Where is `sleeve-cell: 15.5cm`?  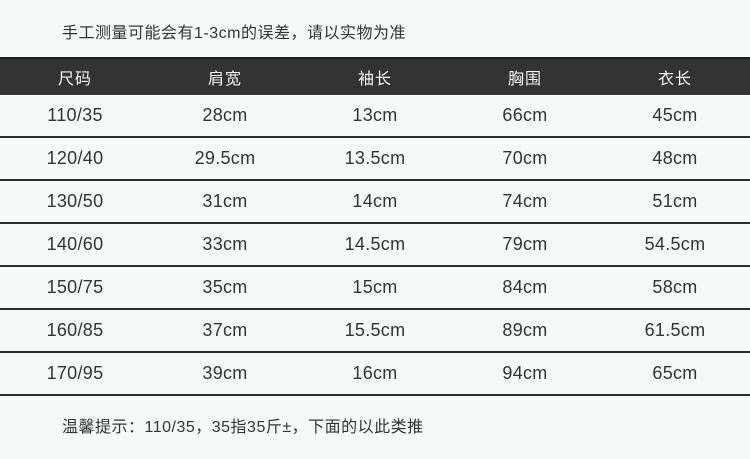
sleeve-cell: 15.5cm is located at coordinates (375, 331).